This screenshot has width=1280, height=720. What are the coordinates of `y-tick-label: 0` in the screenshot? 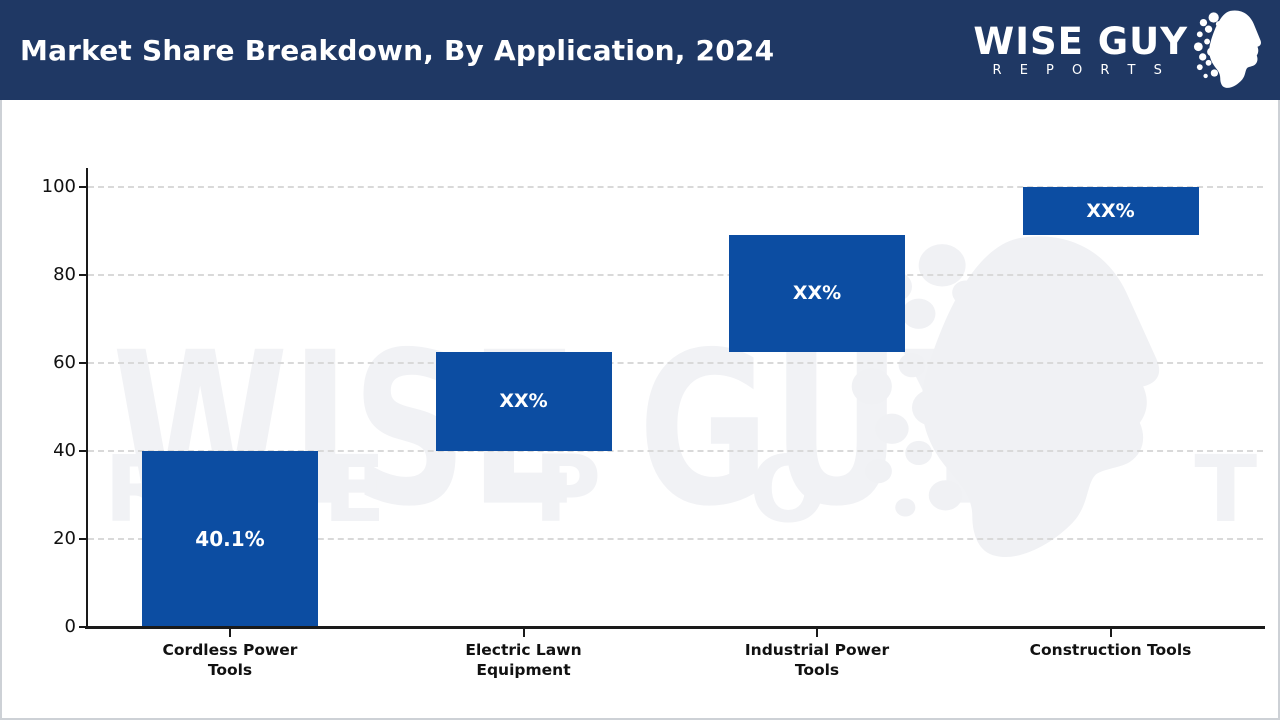 It's located at (70, 626).